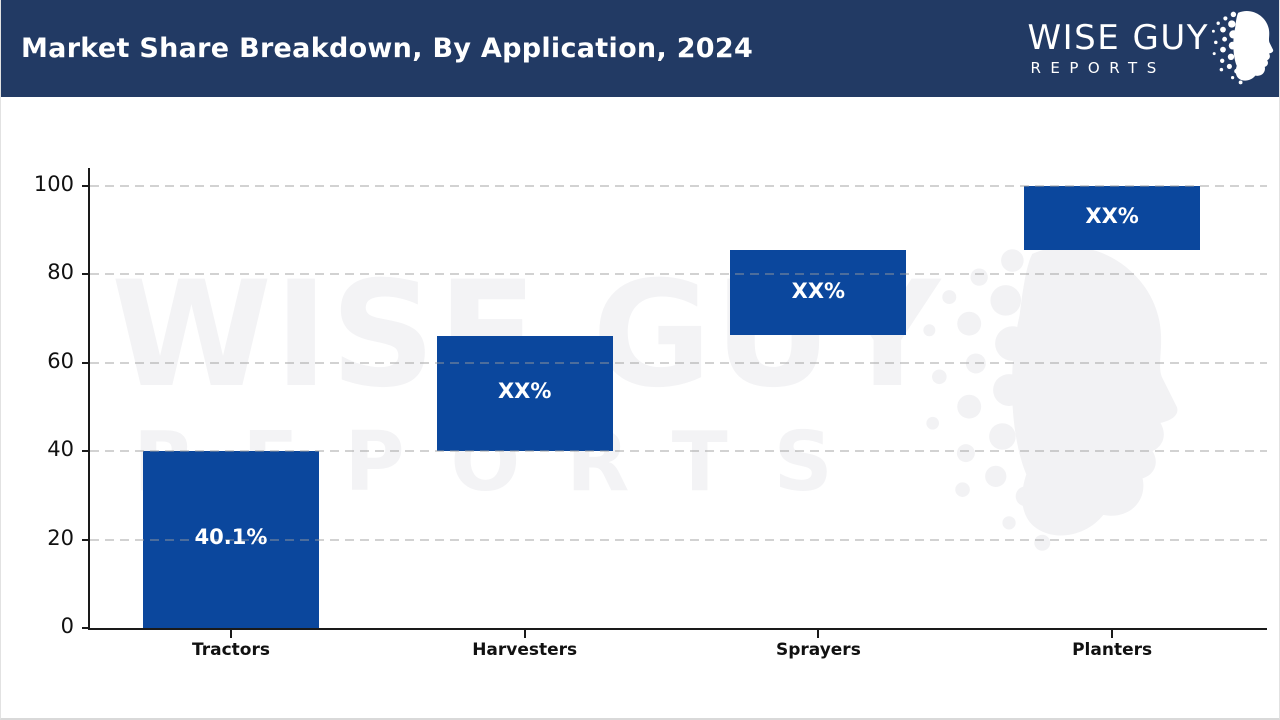 The image size is (1280, 720). What do you see at coordinates (524, 634) in the screenshot?
I see `xtick-mark-harvesters` at bounding box center [524, 634].